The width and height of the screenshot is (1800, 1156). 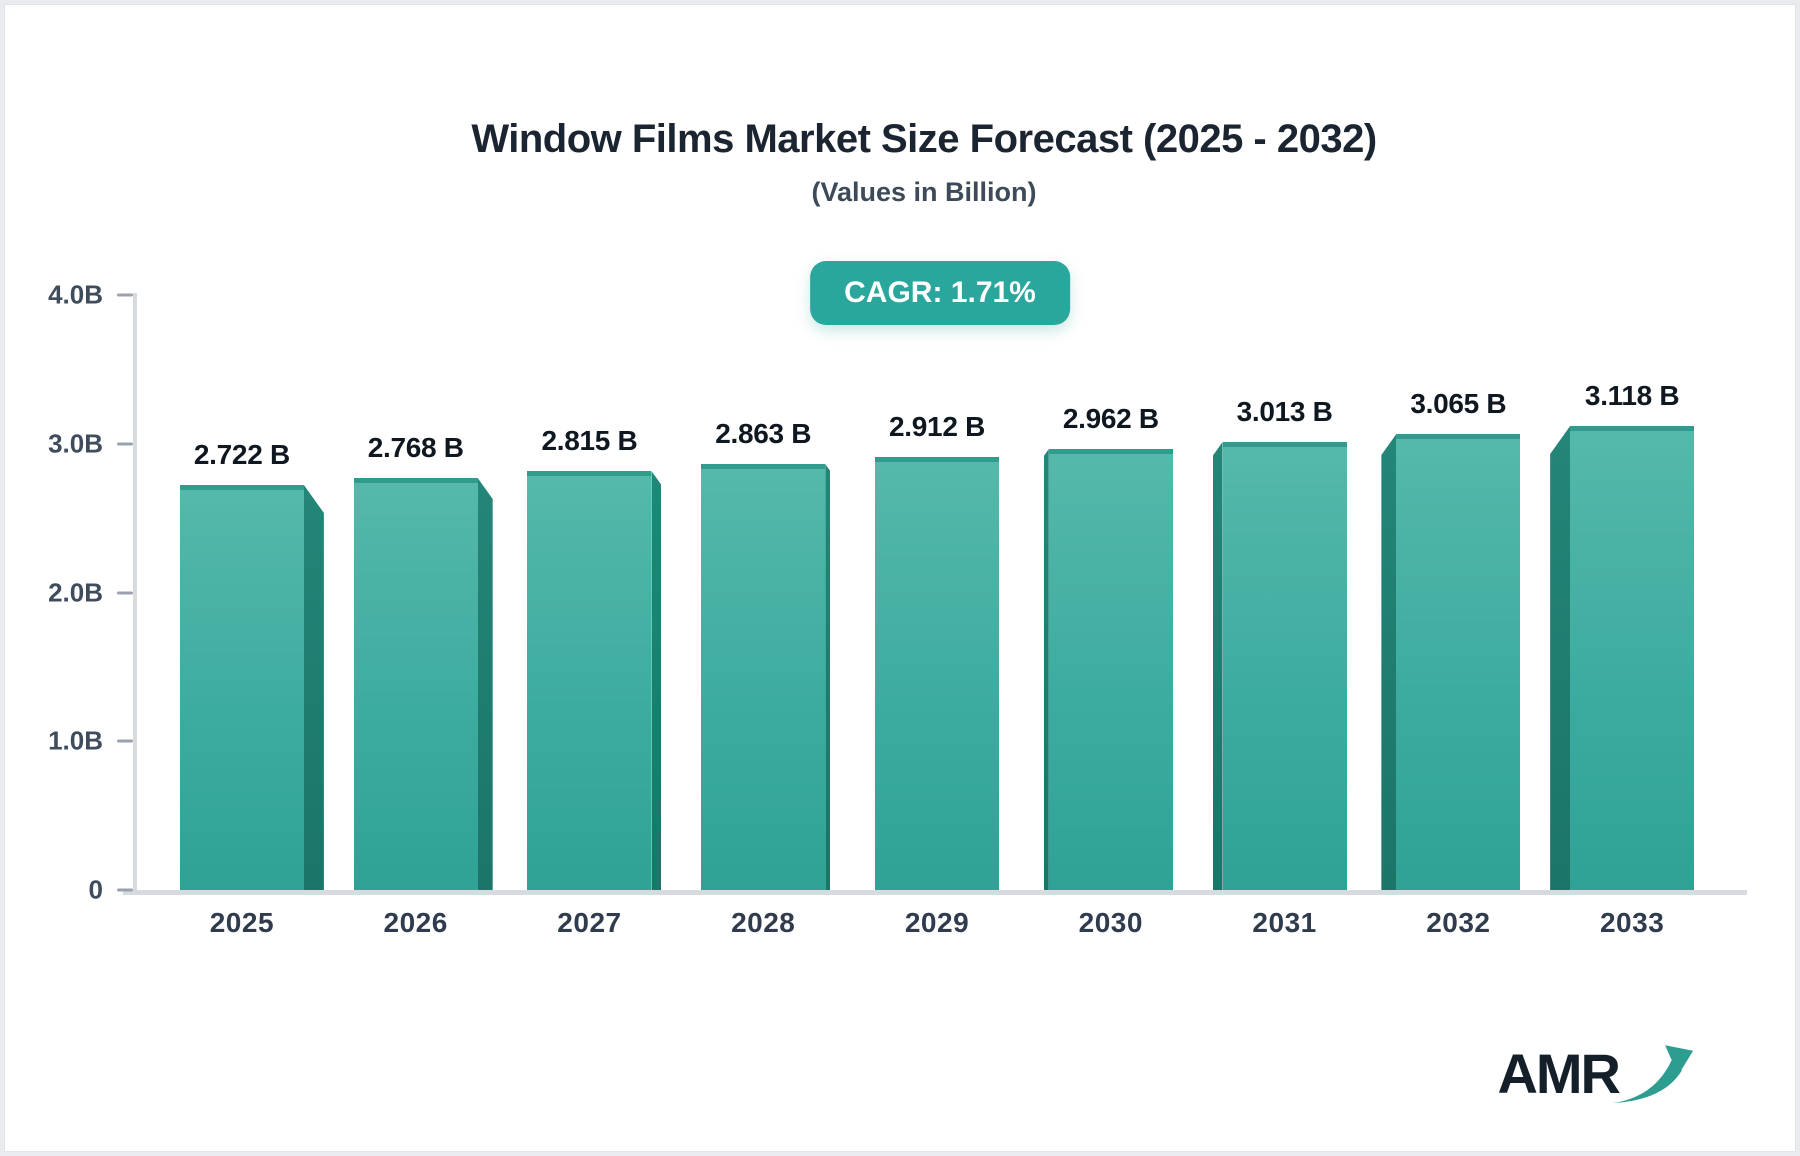 What do you see at coordinates (937, 673) in the screenshot?
I see `bar-2029` at bounding box center [937, 673].